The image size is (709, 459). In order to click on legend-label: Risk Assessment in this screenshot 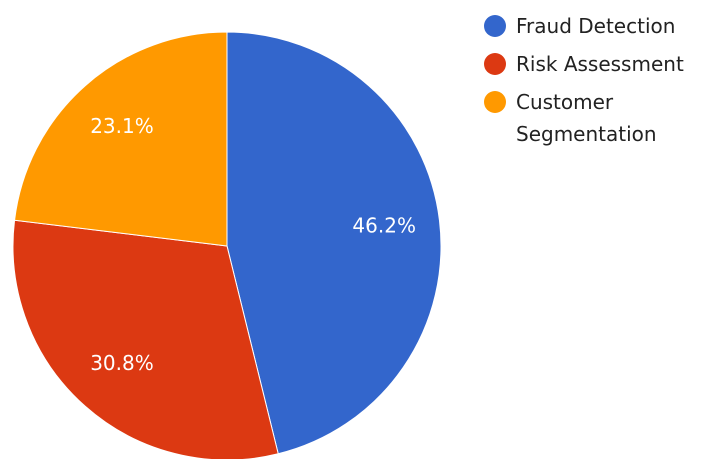, I will do `click(600, 64)`.